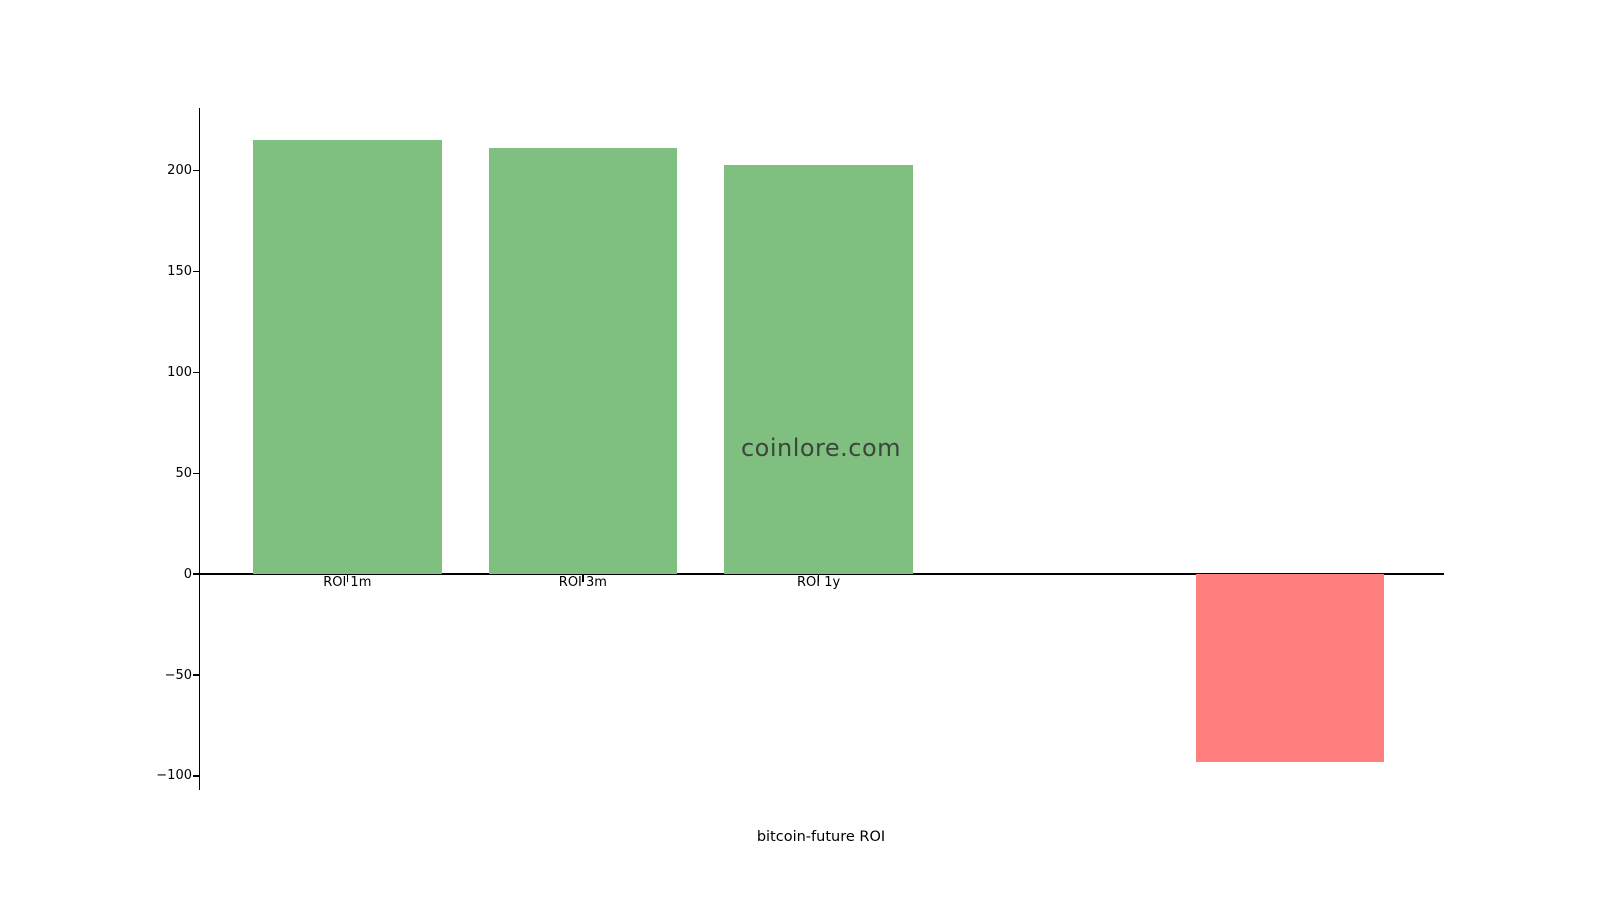 The image size is (1600, 900). Describe the element at coordinates (821, 837) in the screenshot. I see `chart-xlabel: bitcoin-future ROI` at that location.